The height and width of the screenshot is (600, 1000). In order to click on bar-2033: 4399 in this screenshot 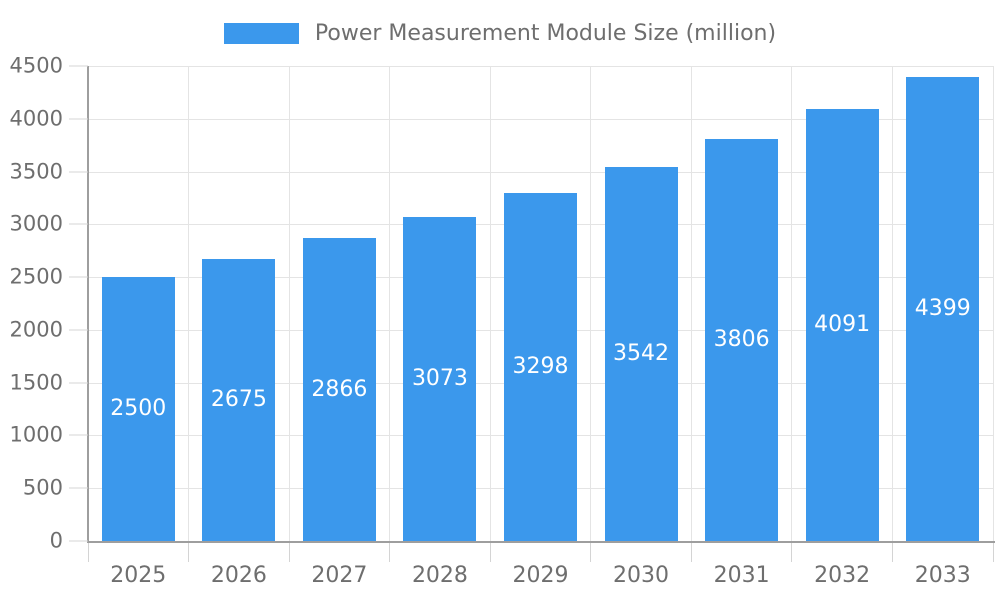, I will do `click(943, 308)`.